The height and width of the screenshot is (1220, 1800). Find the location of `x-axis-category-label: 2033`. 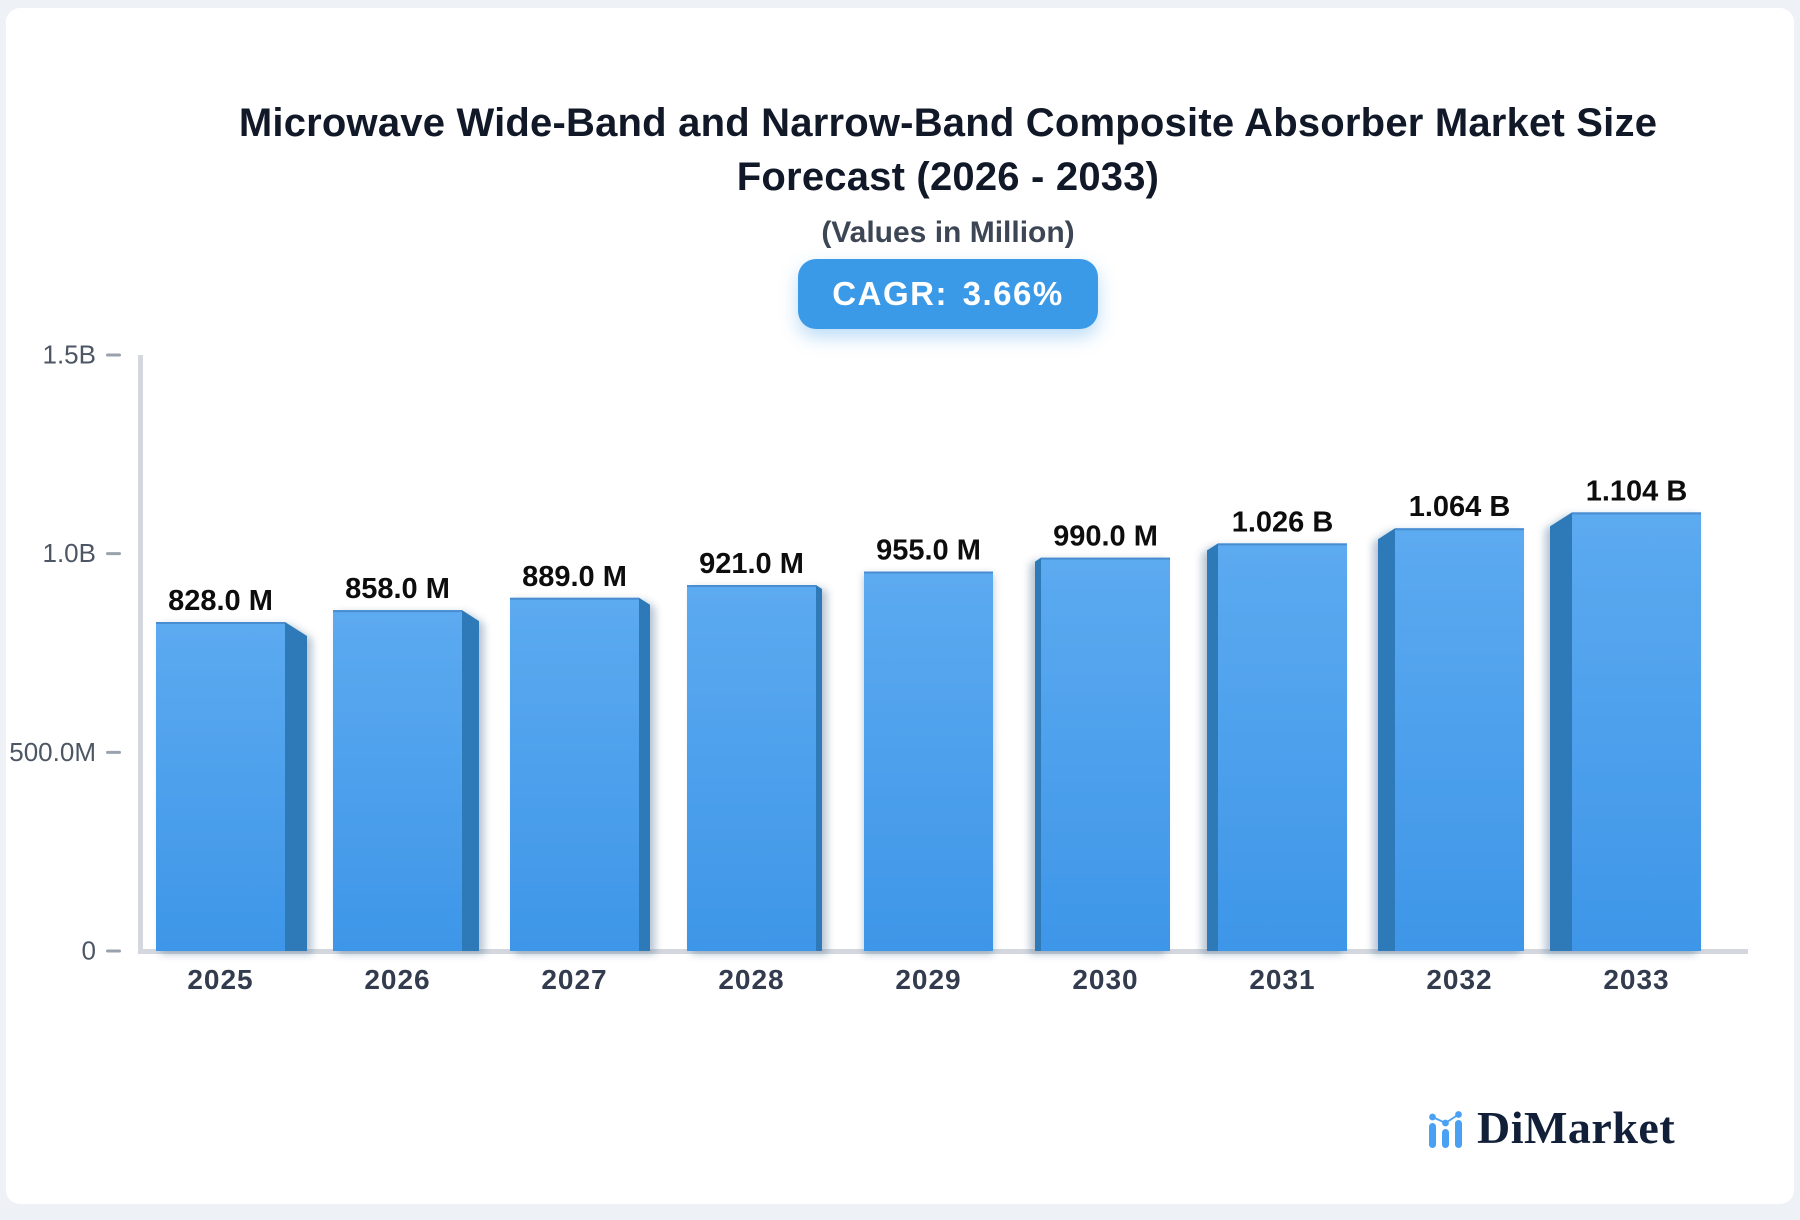

x-axis-category-label: 2033 is located at coordinates (1636, 979).